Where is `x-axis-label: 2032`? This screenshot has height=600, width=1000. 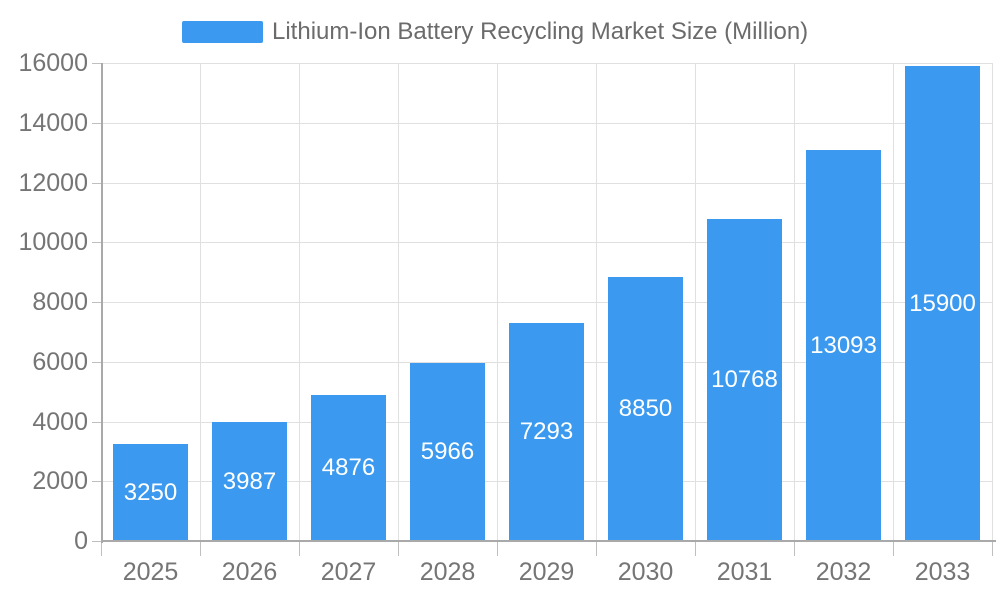
x-axis-label: 2032 is located at coordinates (843, 572).